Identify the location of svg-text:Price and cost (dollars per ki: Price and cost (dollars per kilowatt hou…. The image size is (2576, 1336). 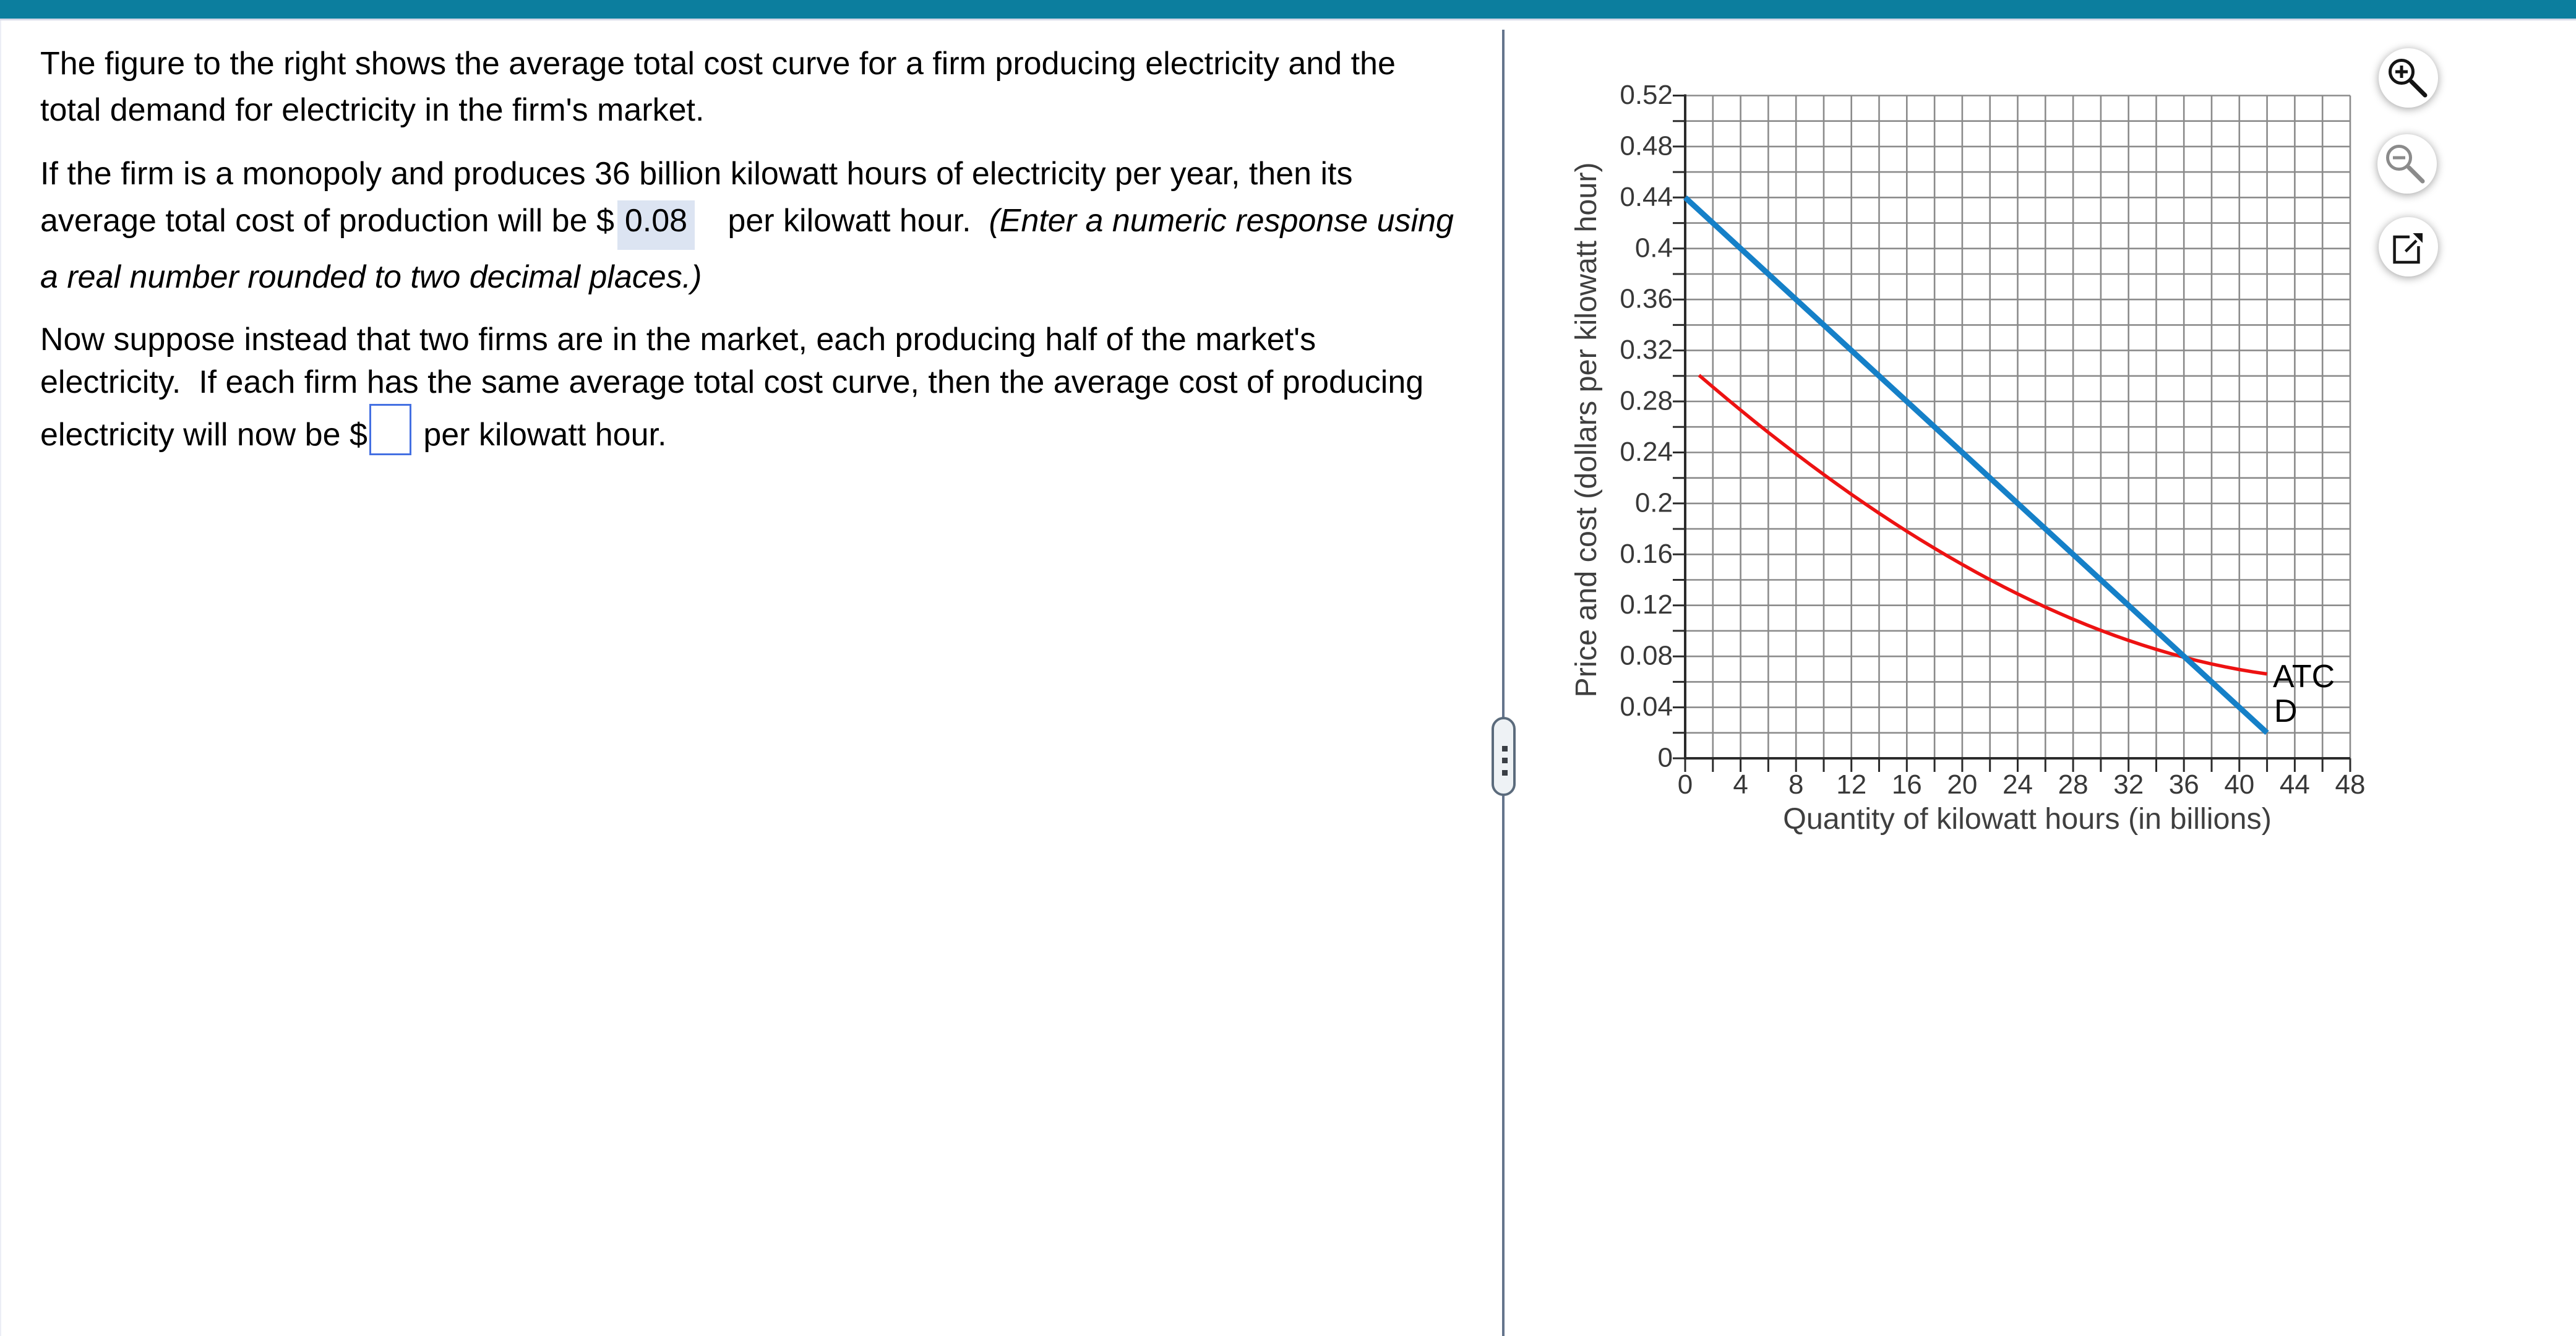
(1586, 429).